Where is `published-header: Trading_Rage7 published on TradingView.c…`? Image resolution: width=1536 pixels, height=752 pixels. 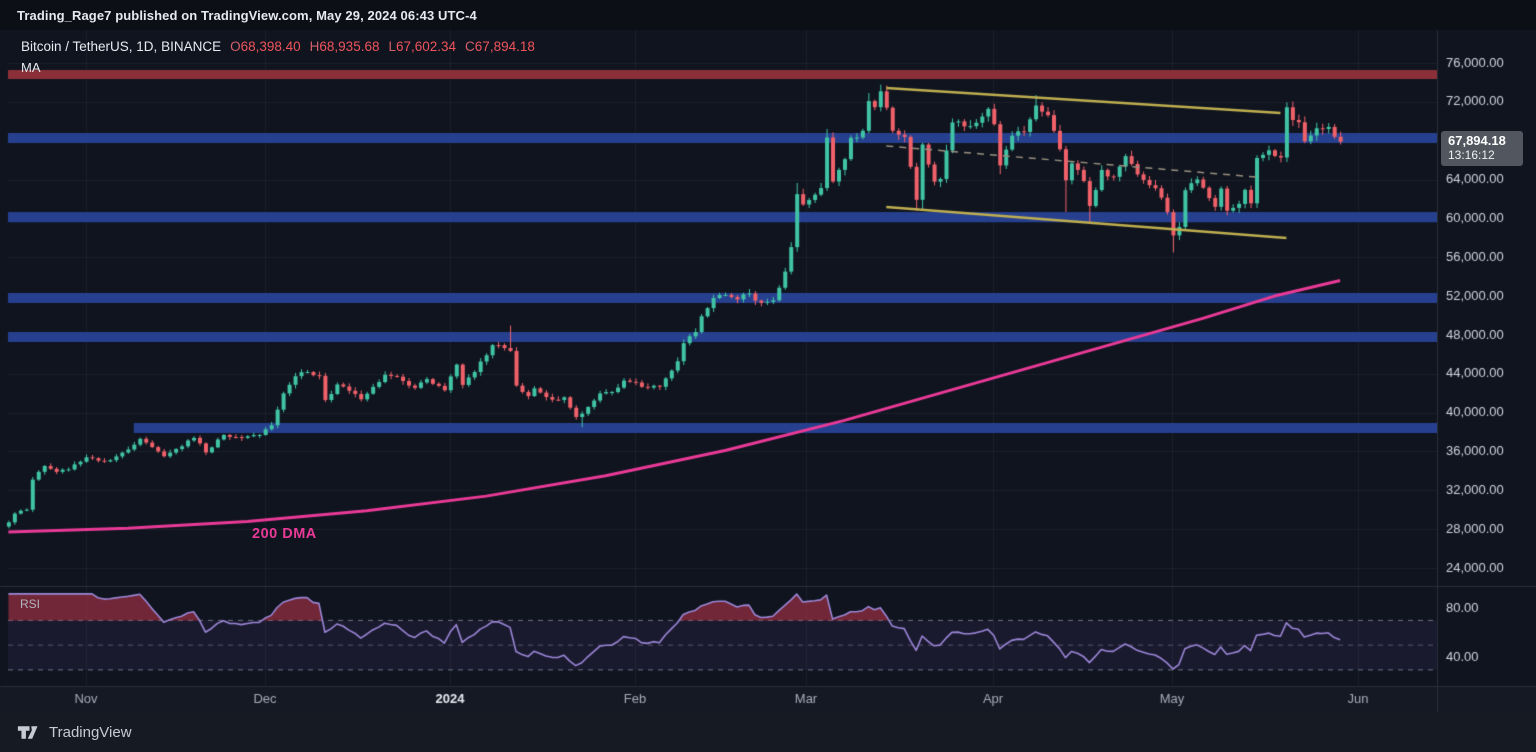
published-header: Trading_Rage7 published on TradingView.c… is located at coordinates (768, 15).